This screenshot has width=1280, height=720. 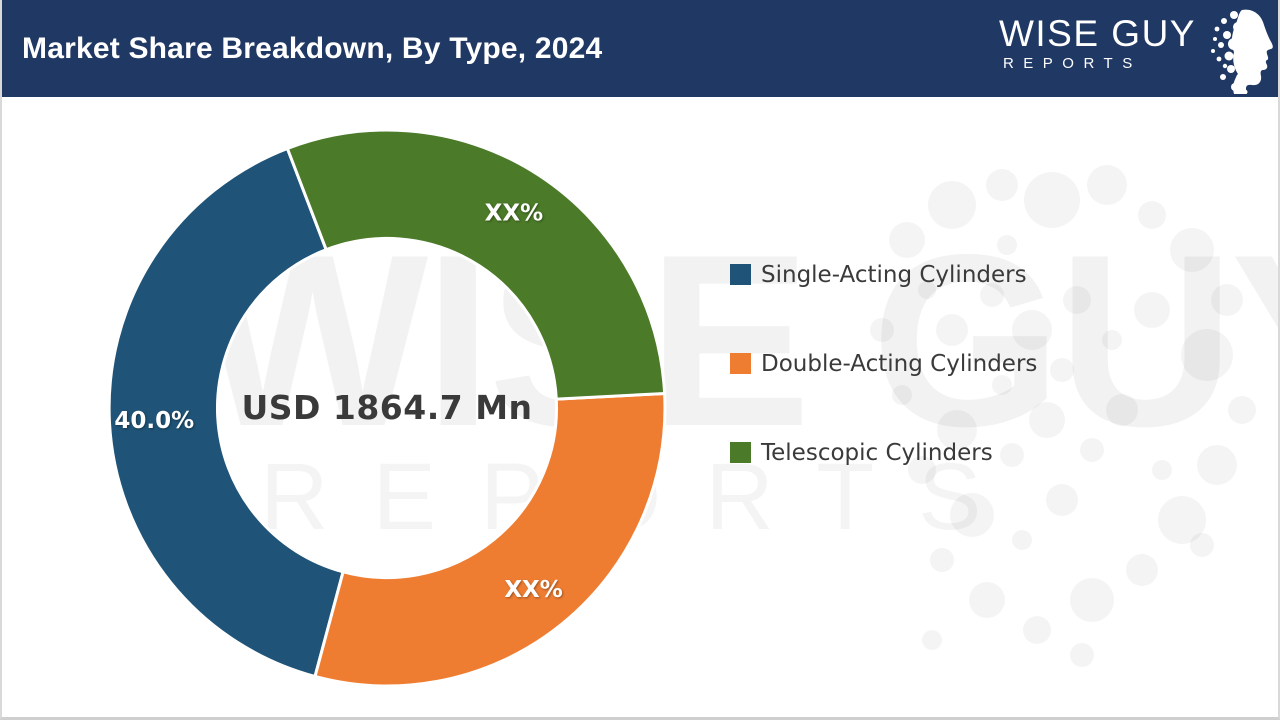 What do you see at coordinates (1097, 33) in the screenshot?
I see `logo-wiseguy-text: WISE GUY` at bounding box center [1097, 33].